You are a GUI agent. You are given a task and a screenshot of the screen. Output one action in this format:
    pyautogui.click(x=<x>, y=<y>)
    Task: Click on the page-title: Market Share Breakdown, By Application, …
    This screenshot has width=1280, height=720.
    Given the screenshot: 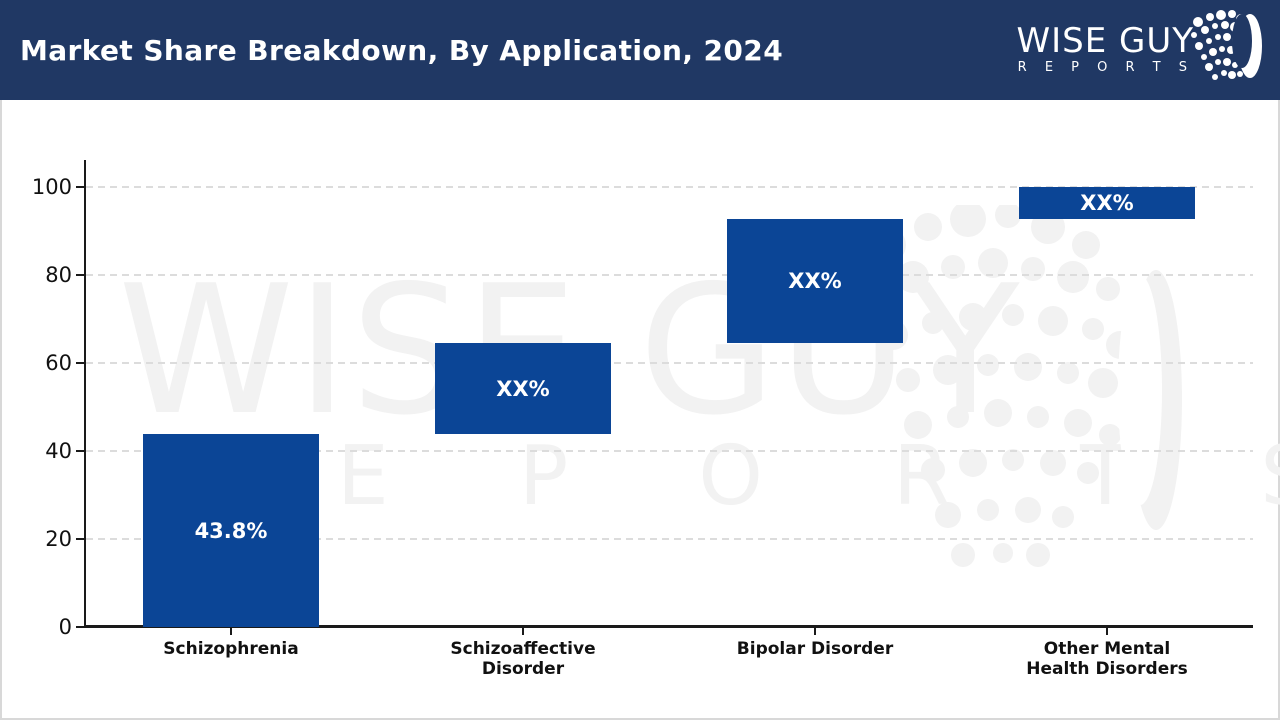 What is the action you would take?
    pyautogui.click(x=402, y=50)
    